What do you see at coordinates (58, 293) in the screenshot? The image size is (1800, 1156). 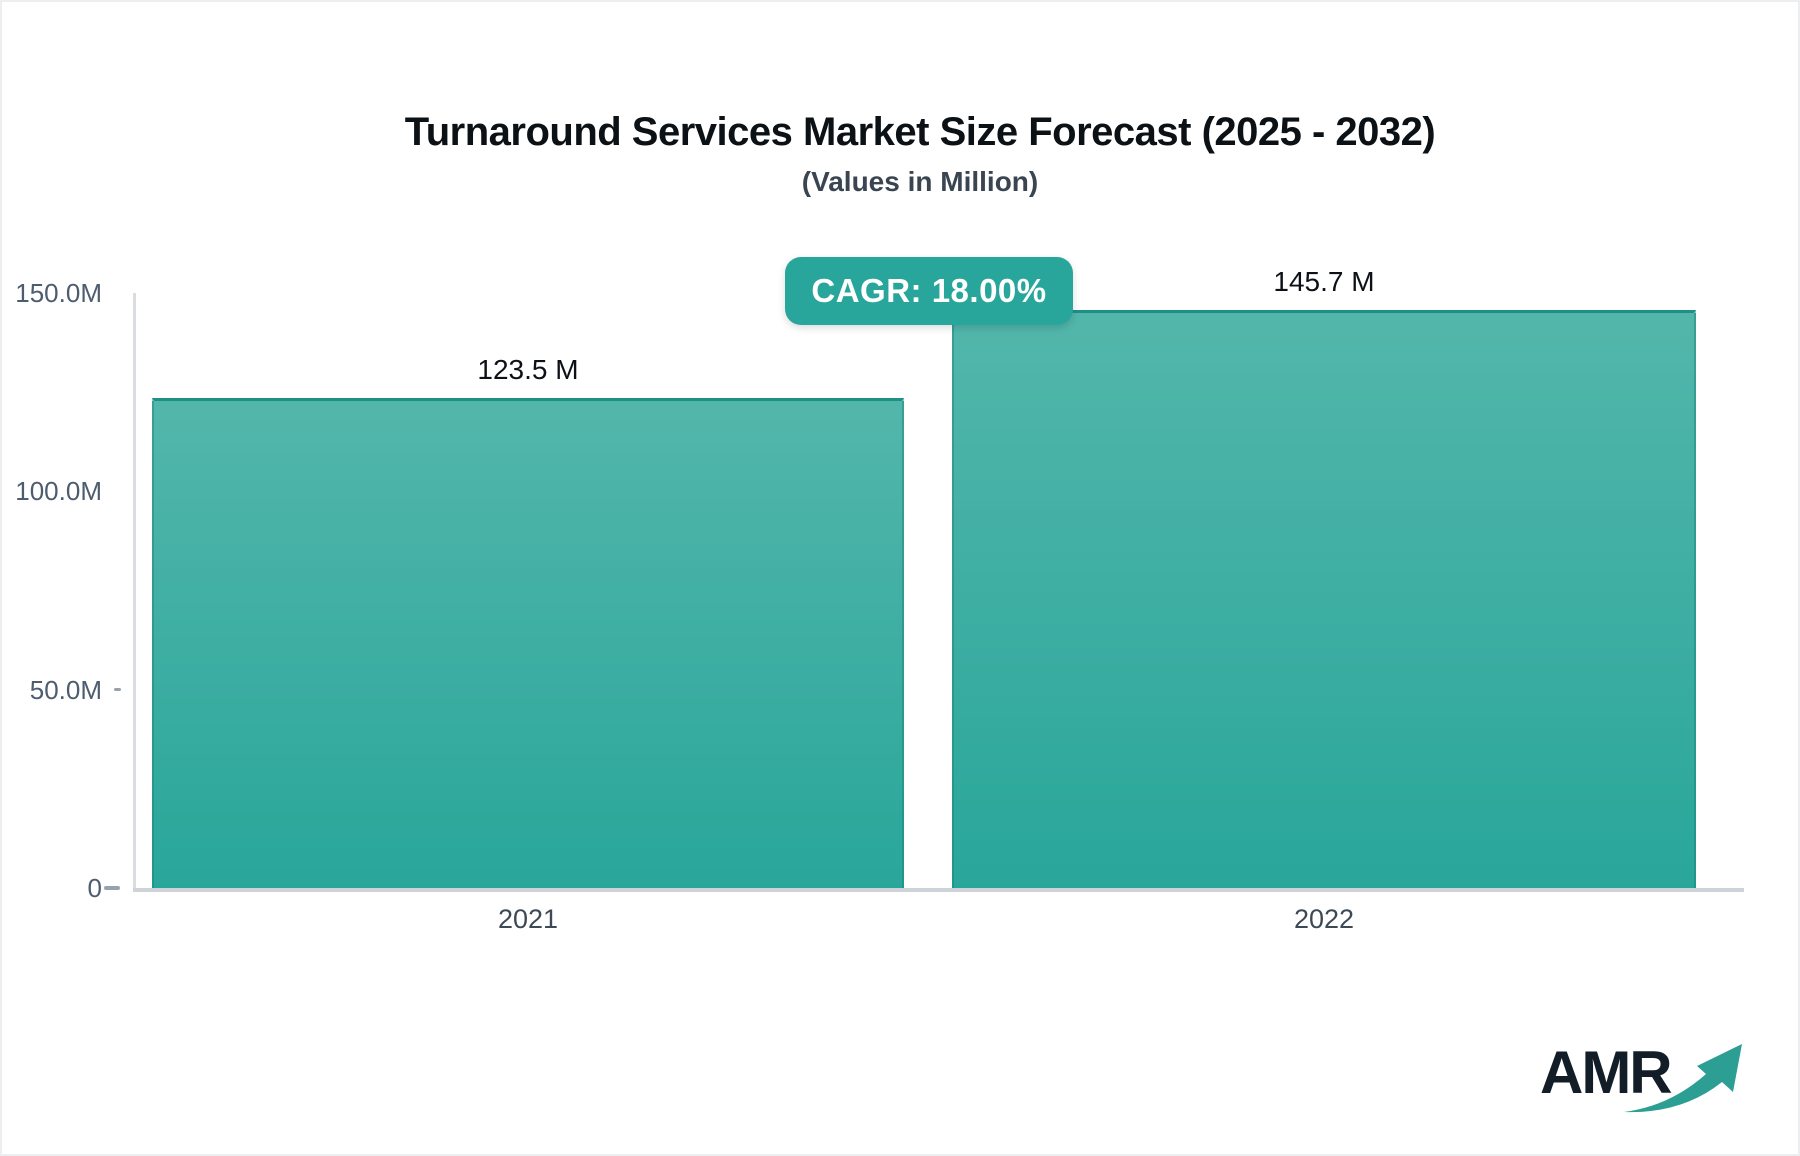 I see `y-tick-label: 150.0M` at bounding box center [58, 293].